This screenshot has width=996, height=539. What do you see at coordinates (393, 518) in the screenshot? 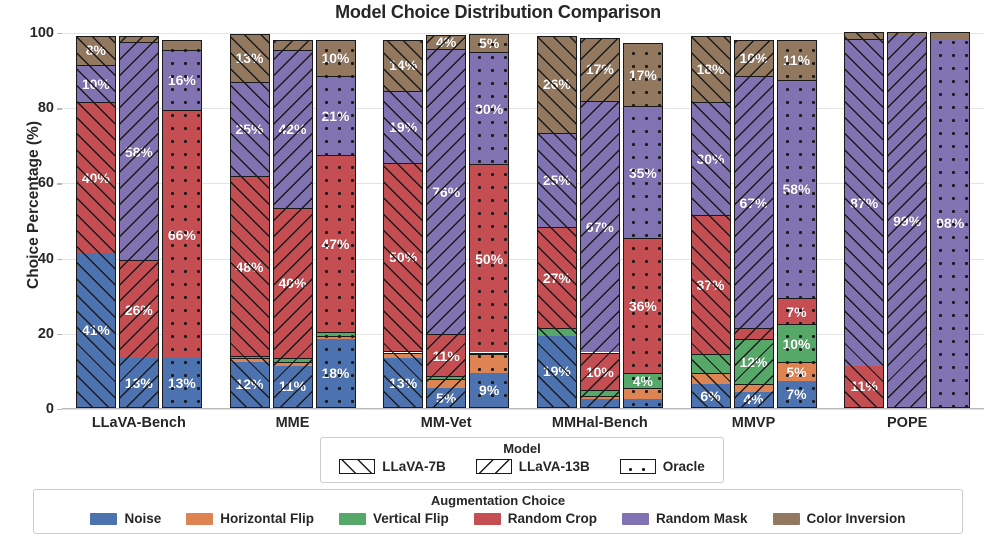
I see `augmentation-legend-entry-vertical-flip: Vertical Flip` at bounding box center [393, 518].